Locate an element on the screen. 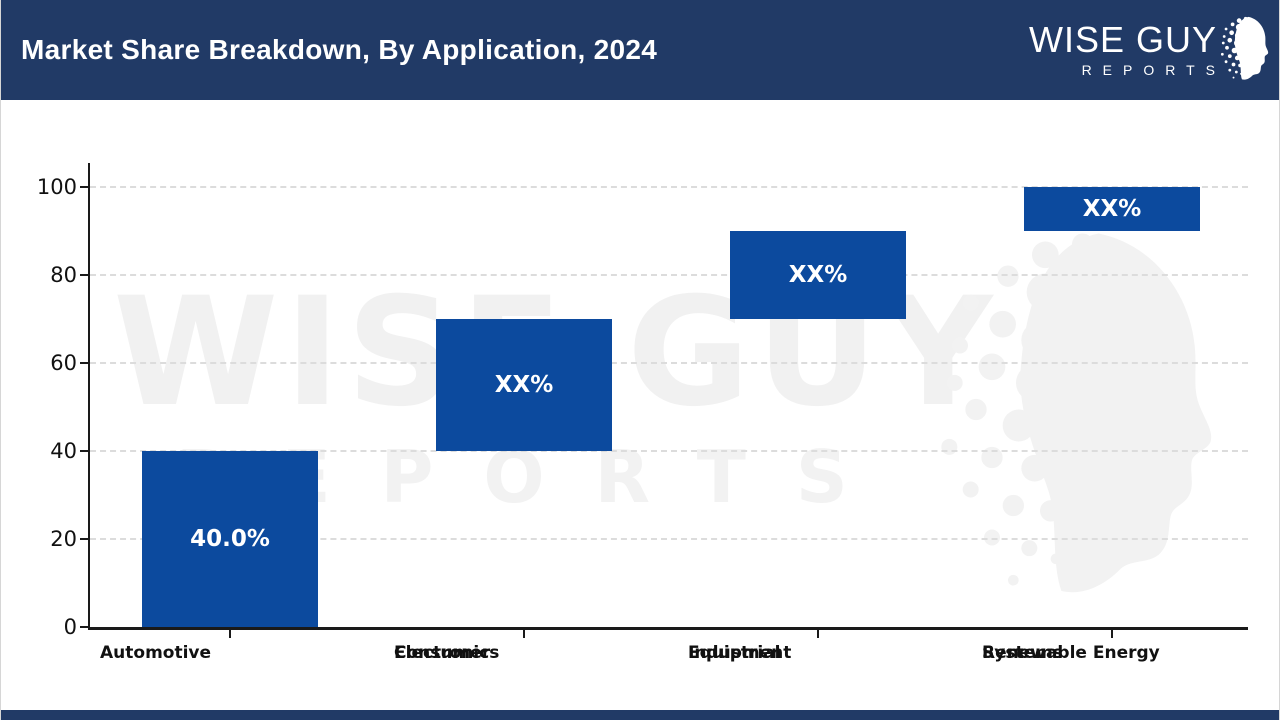 The width and height of the screenshot is (1280, 720). x-axis-line is located at coordinates (668, 628).